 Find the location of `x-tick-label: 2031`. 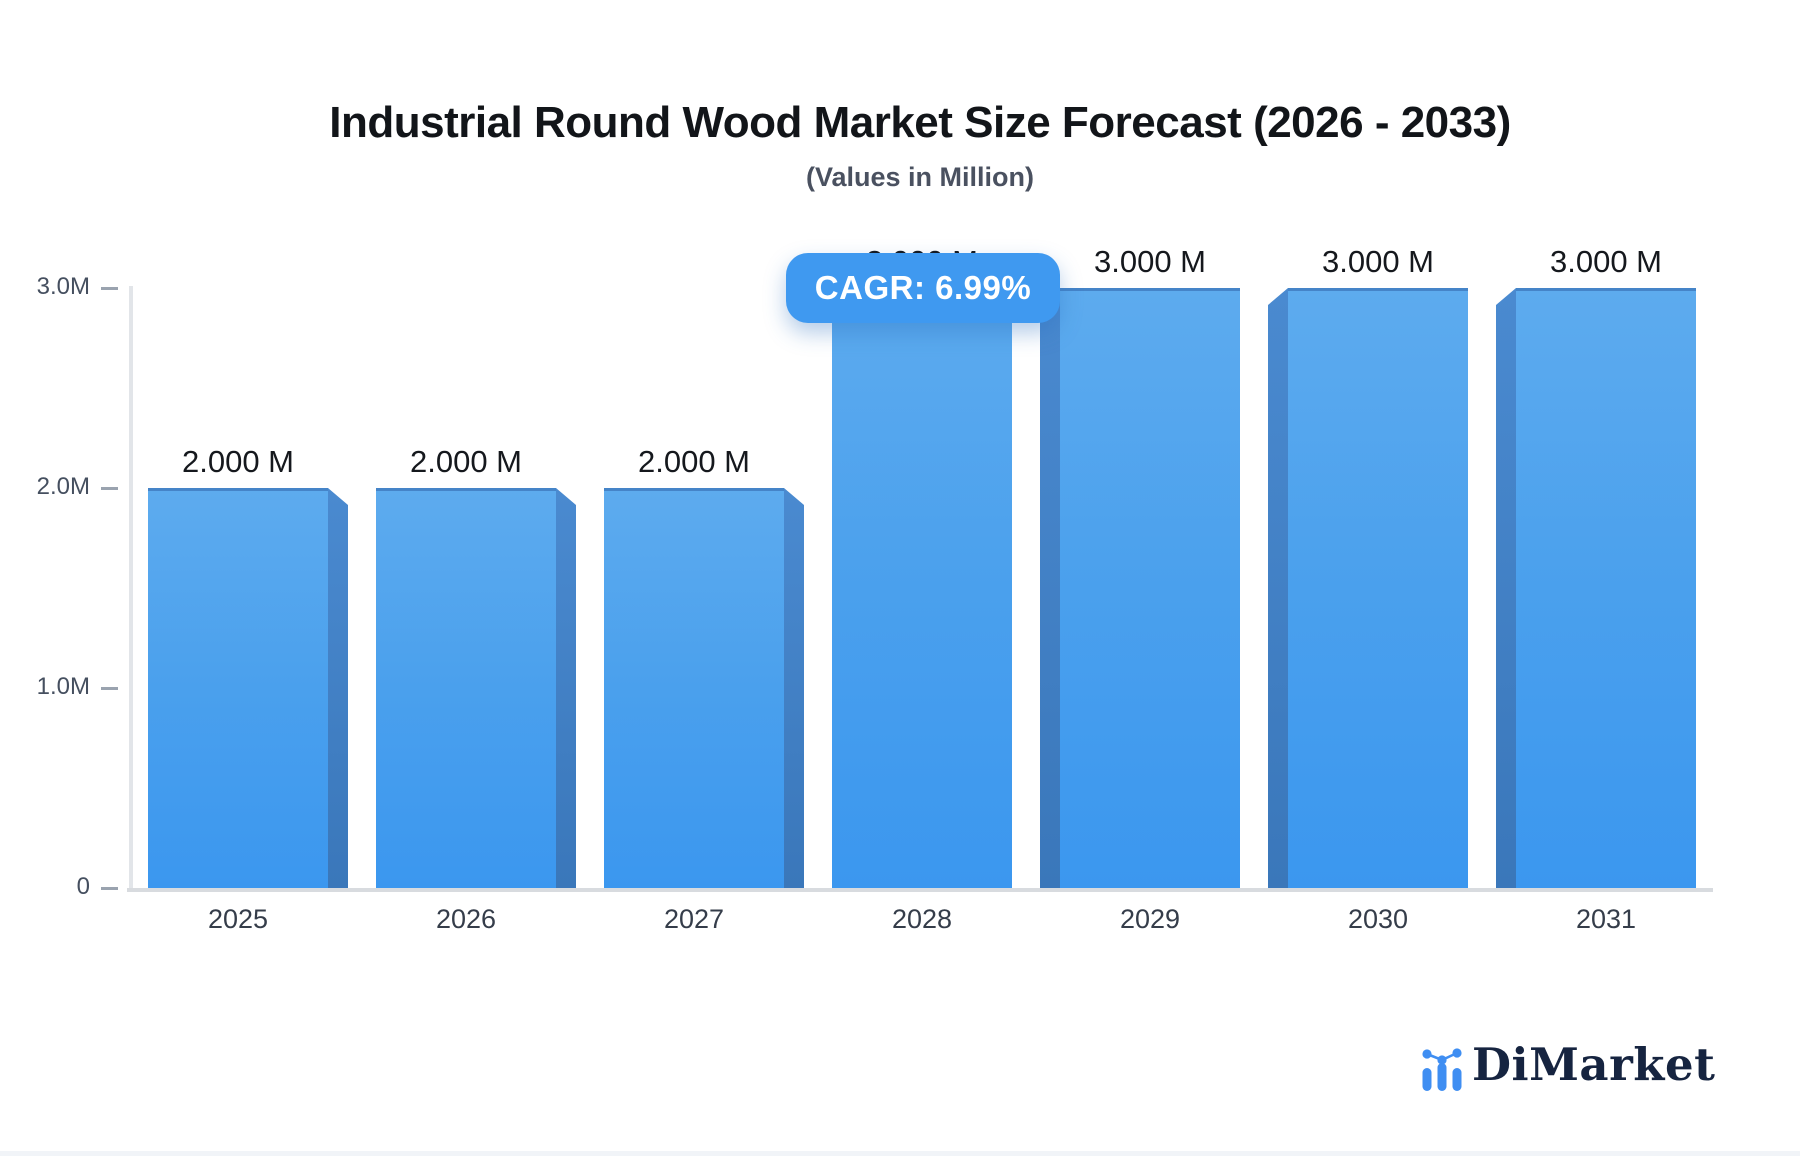

x-tick-label: 2031 is located at coordinates (1606, 919).